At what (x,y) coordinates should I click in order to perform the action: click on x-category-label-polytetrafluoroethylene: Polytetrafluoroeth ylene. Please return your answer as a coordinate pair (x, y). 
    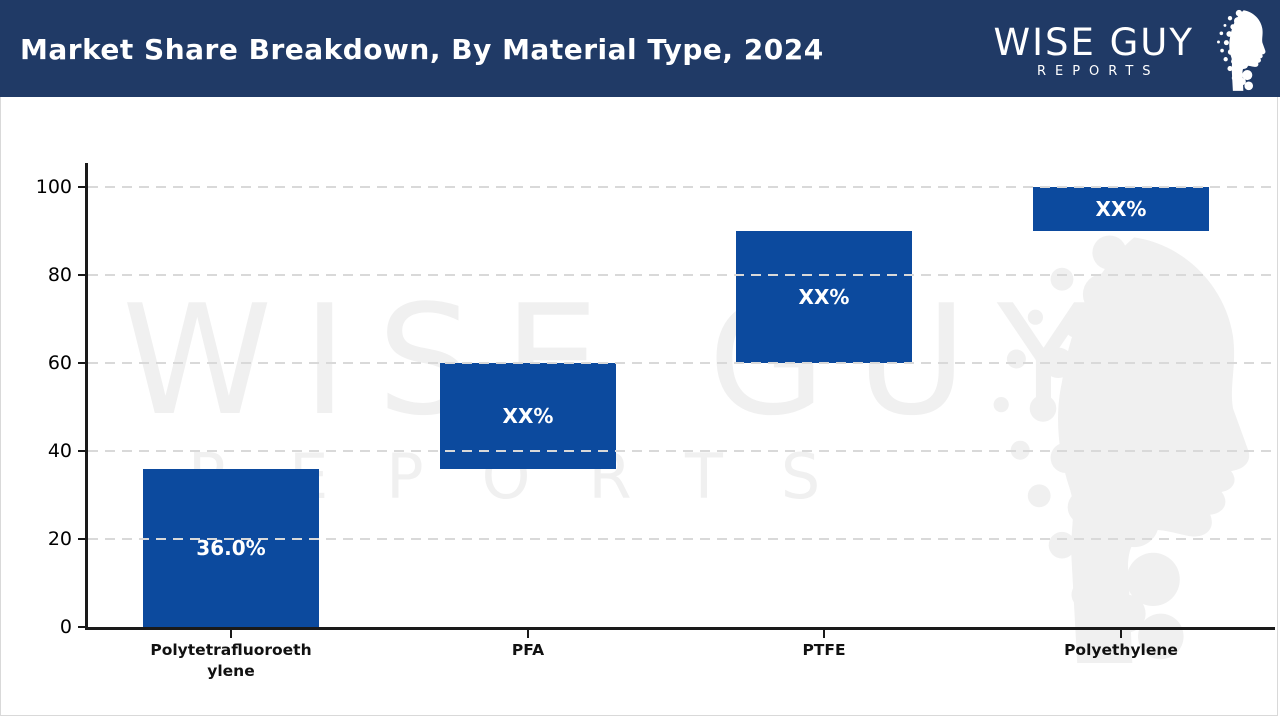
    Looking at the image, I should click on (231, 660).